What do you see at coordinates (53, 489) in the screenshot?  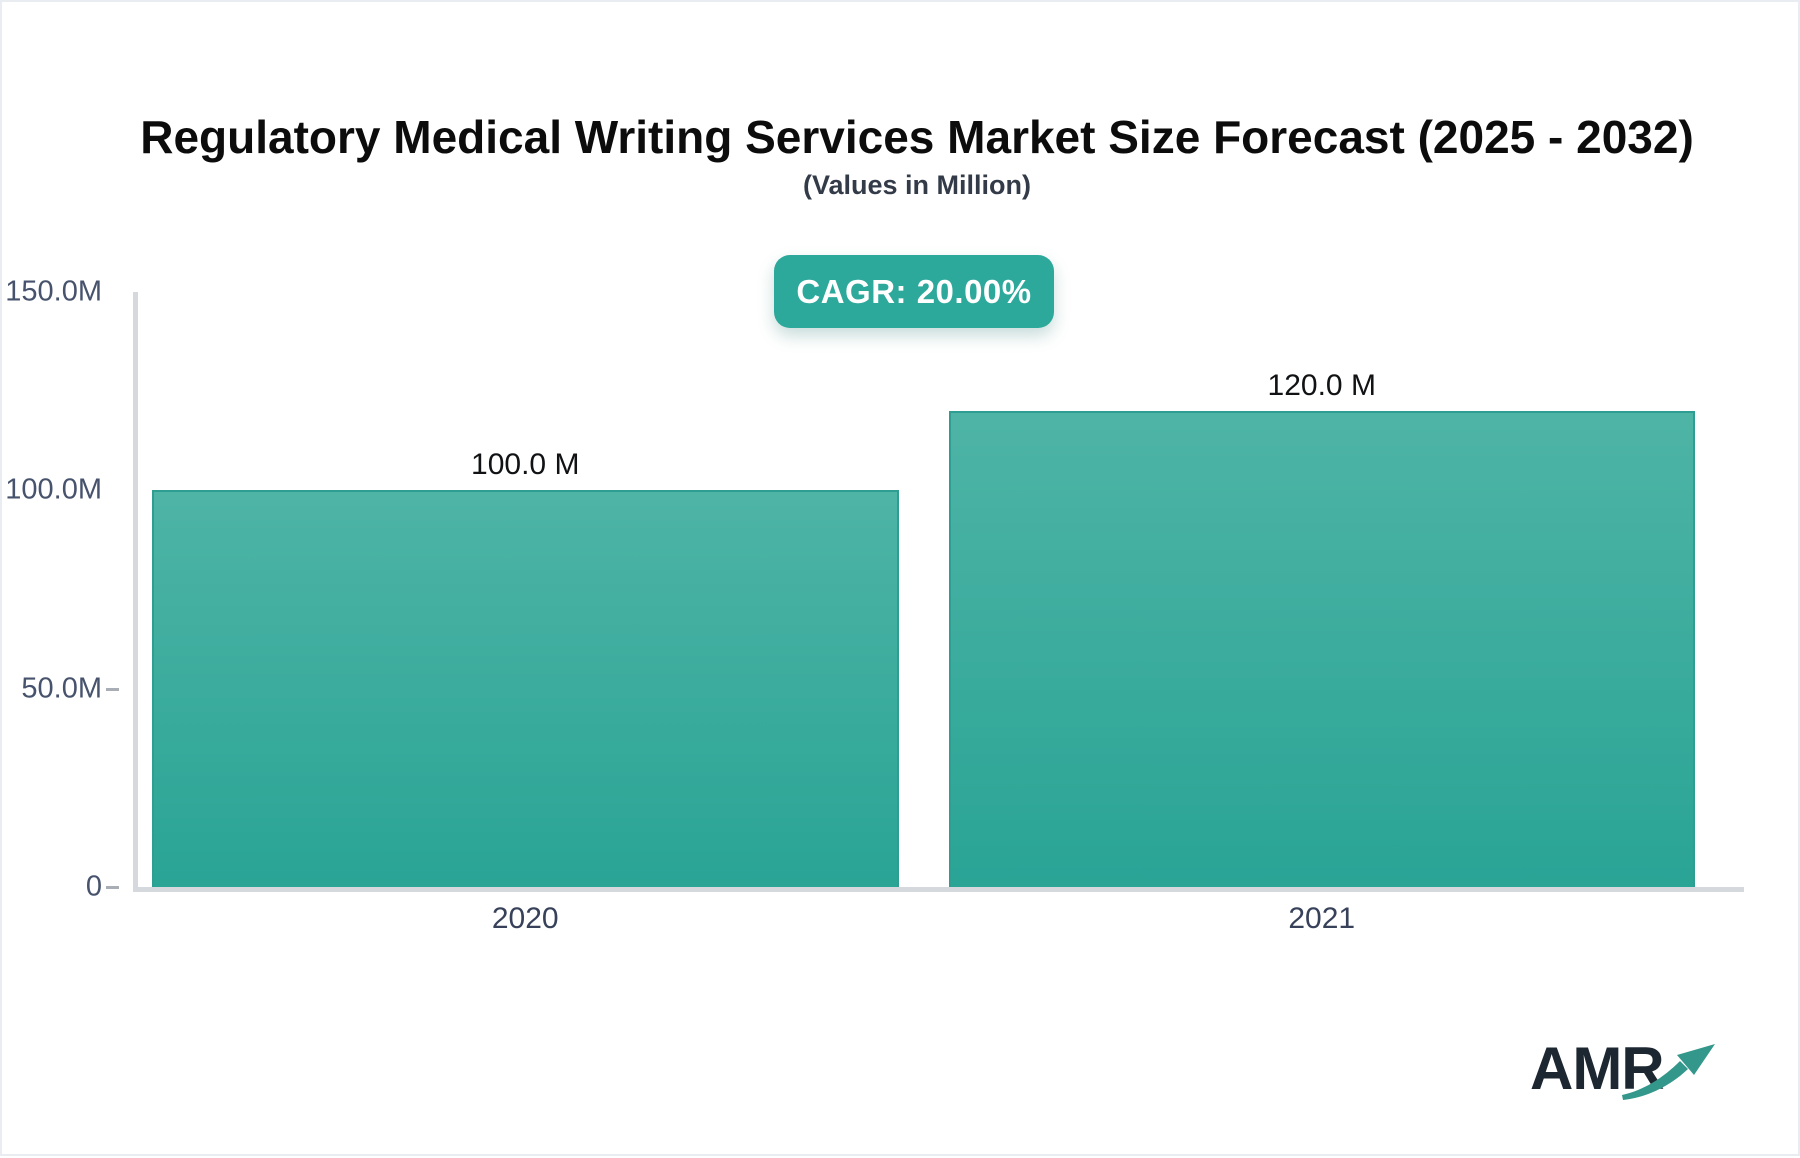 I see `y-tick-label: 100.0M` at bounding box center [53, 489].